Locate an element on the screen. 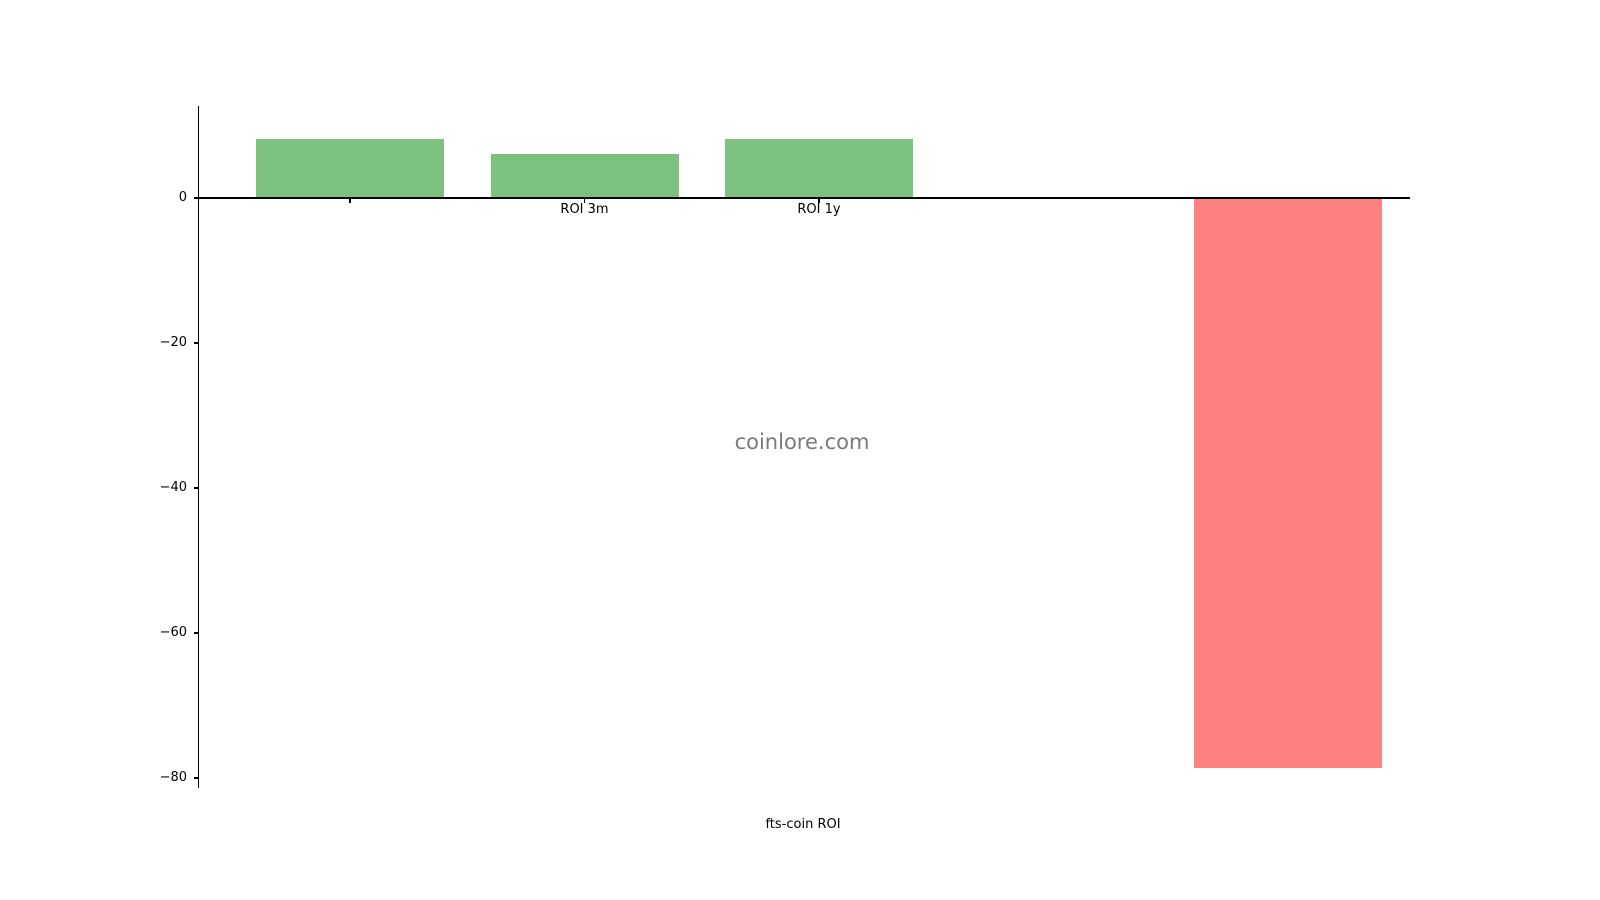  ytick-label-2: −40 is located at coordinates (173, 487).